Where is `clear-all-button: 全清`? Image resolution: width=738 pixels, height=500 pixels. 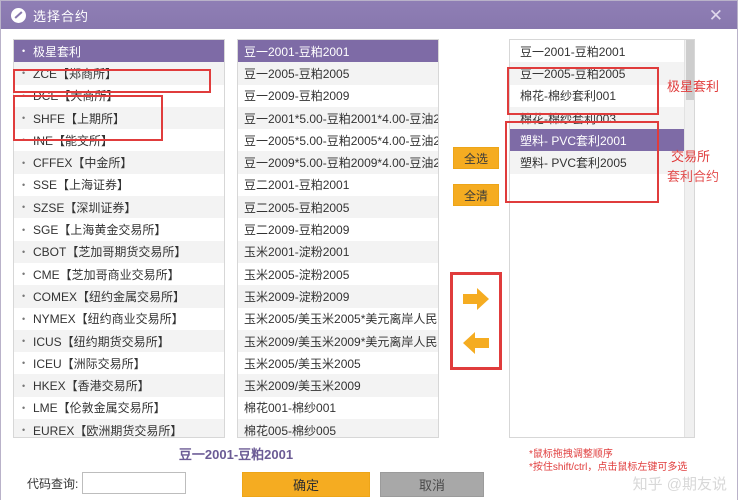
clear-all-button: 全清 is located at coordinates (476, 195).